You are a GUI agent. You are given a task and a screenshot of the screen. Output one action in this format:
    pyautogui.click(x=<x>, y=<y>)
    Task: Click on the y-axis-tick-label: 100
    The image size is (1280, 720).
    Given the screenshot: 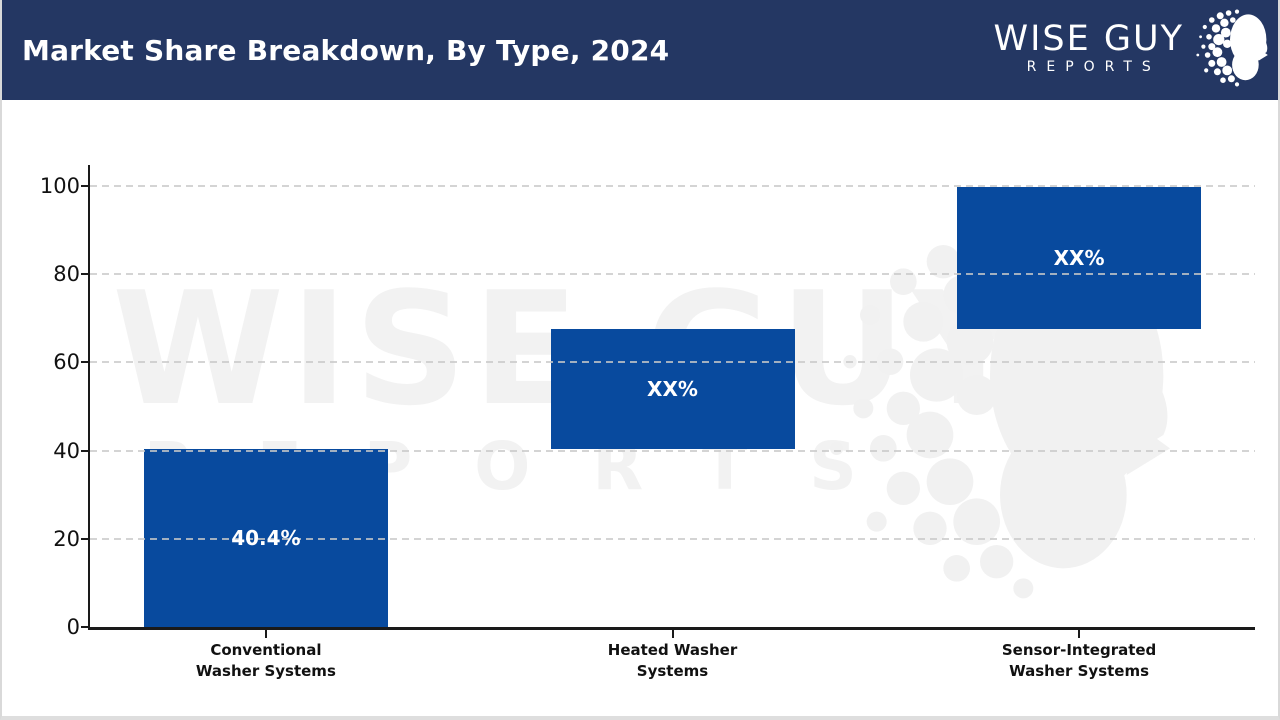 What is the action you would take?
    pyautogui.click(x=59, y=186)
    